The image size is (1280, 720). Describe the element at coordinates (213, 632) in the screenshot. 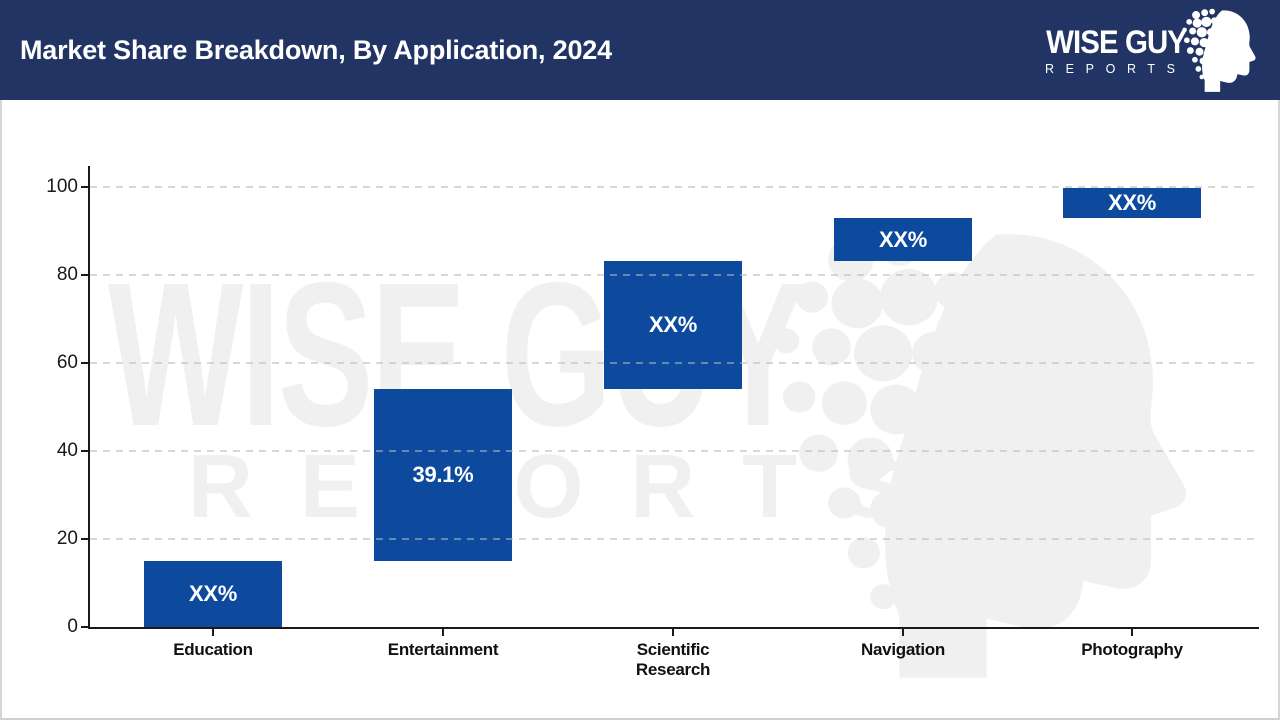

I see `x-tick-education` at that location.